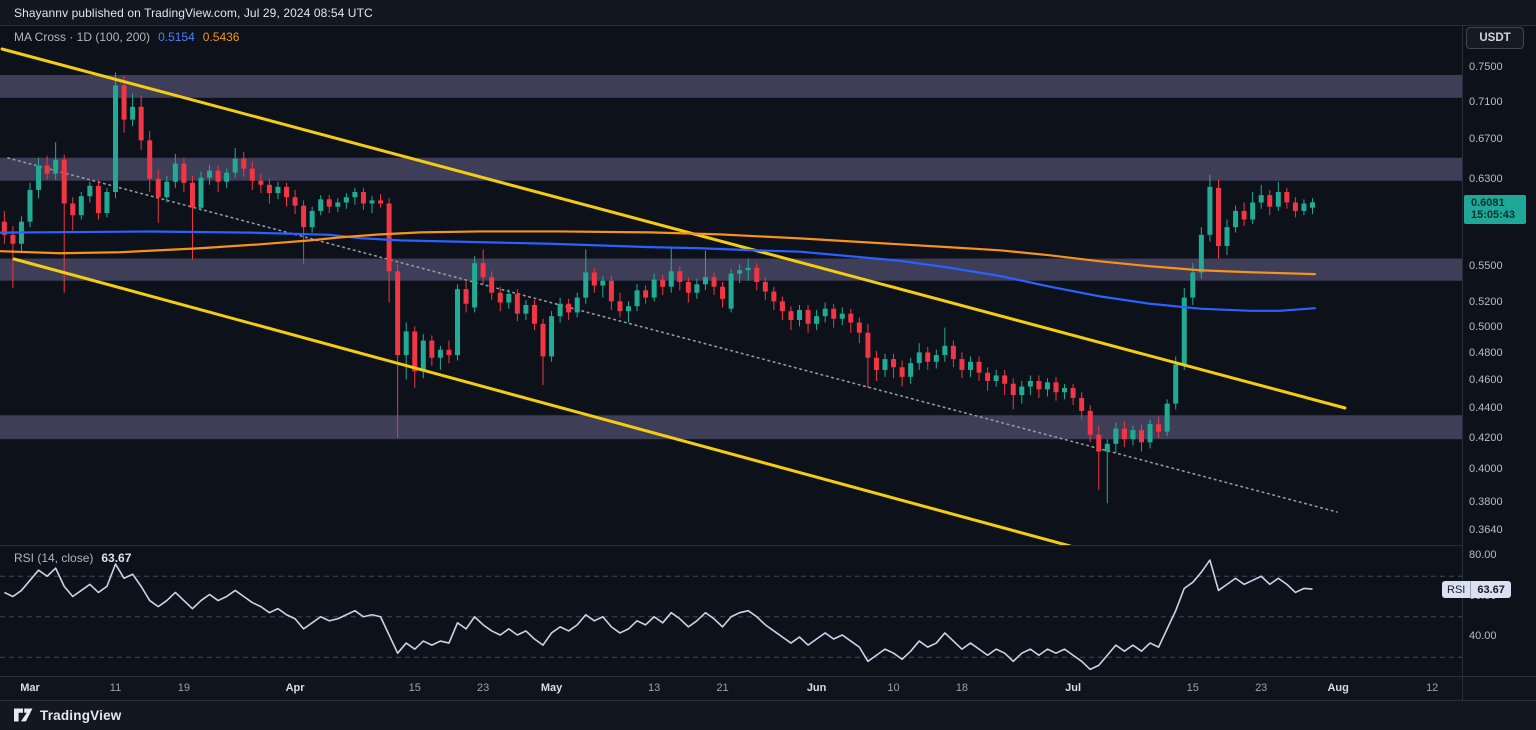 This screenshot has height=730, width=1536. What do you see at coordinates (768, 715) in the screenshot?
I see `footer-bar: TradingView` at bounding box center [768, 715].